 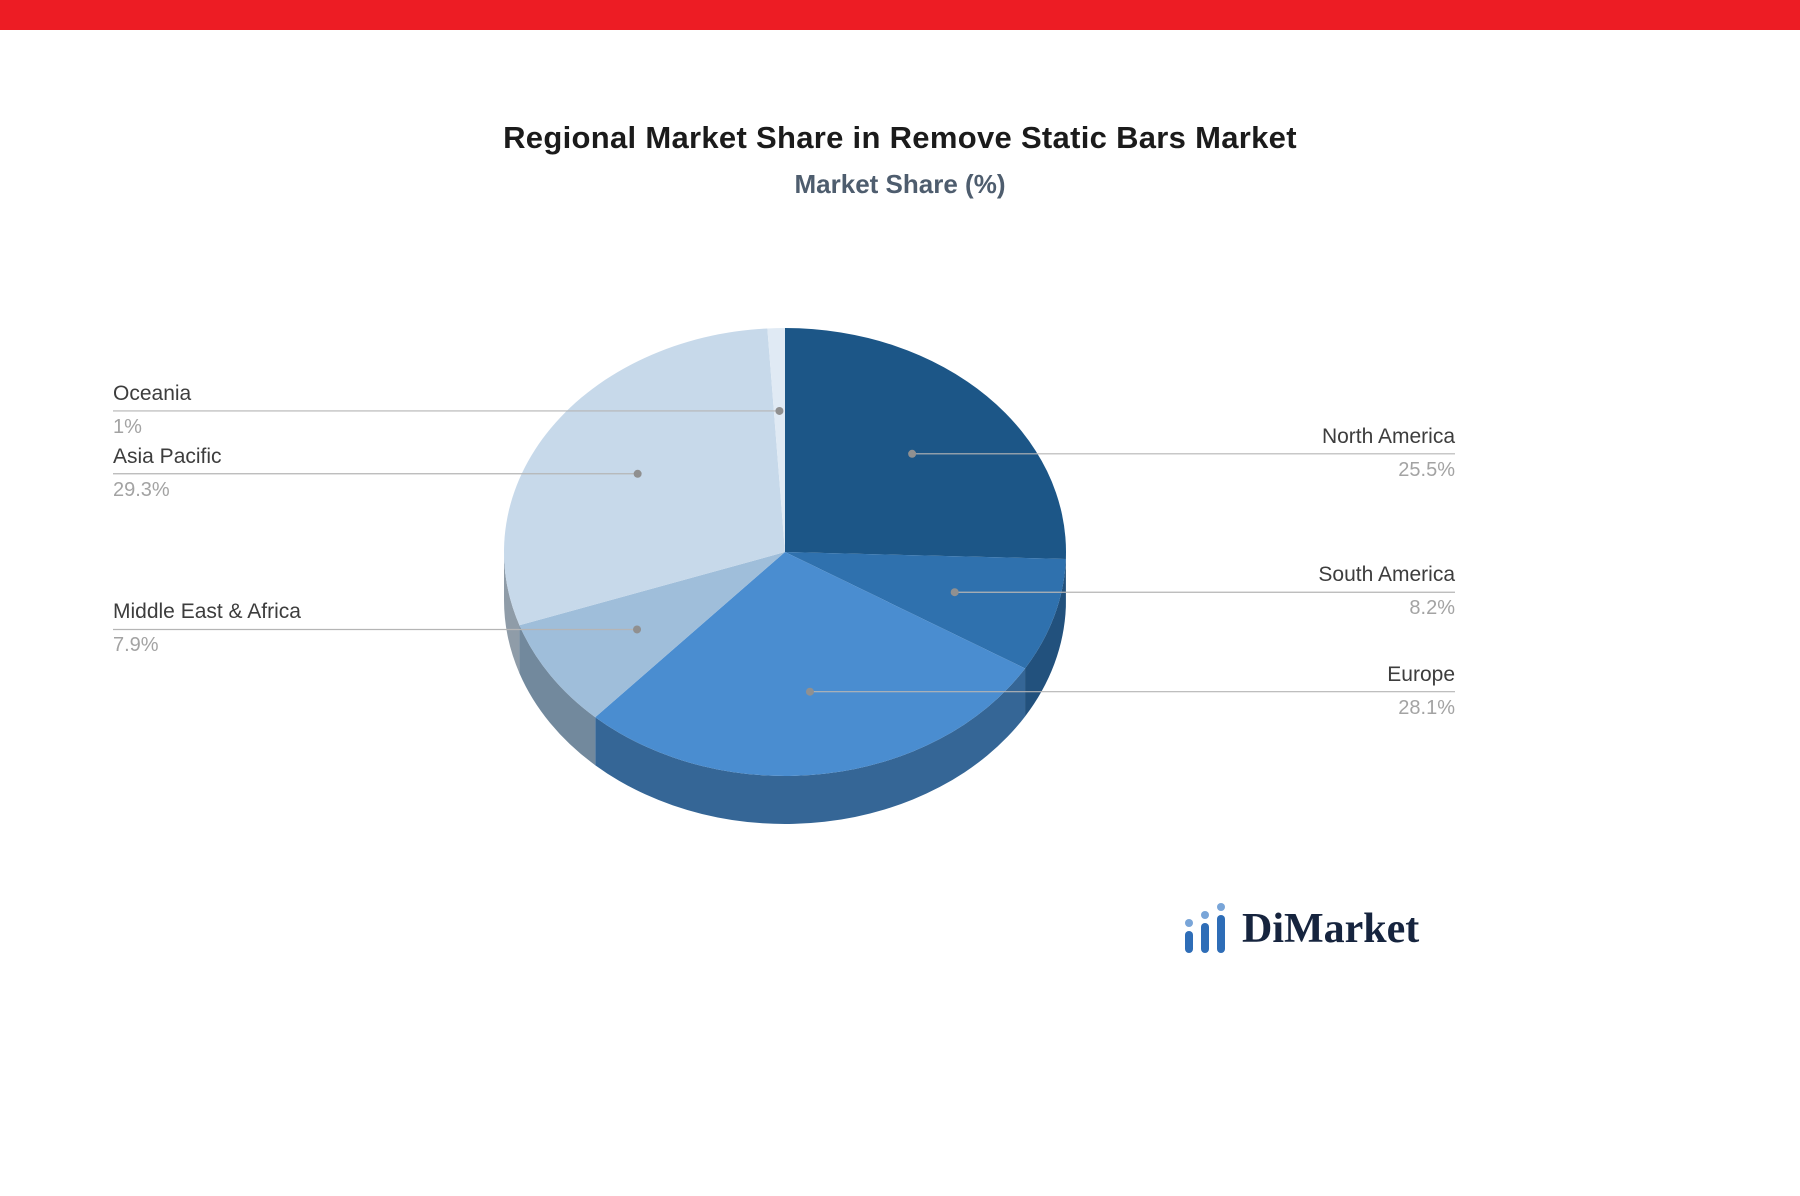 What do you see at coordinates (637, 473) in the screenshot?
I see `leader-dot-asia-pacific` at bounding box center [637, 473].